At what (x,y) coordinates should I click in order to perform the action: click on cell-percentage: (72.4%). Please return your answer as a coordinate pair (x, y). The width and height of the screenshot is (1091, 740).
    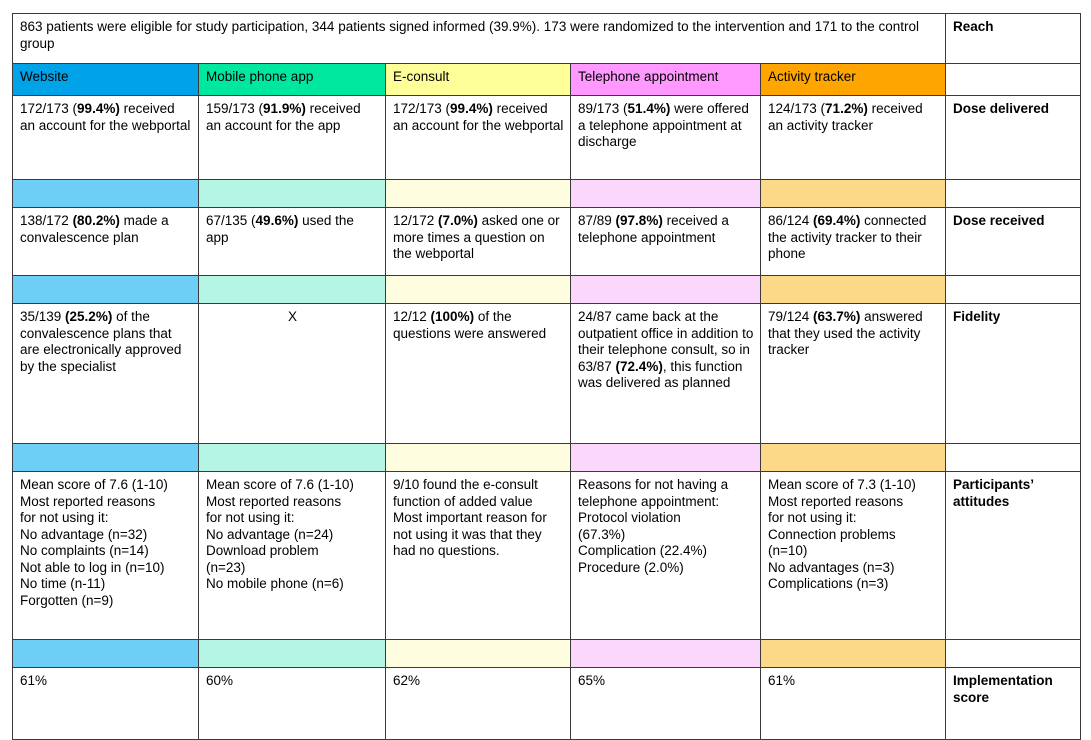
    Looking at the image, I should click on (639, 366).